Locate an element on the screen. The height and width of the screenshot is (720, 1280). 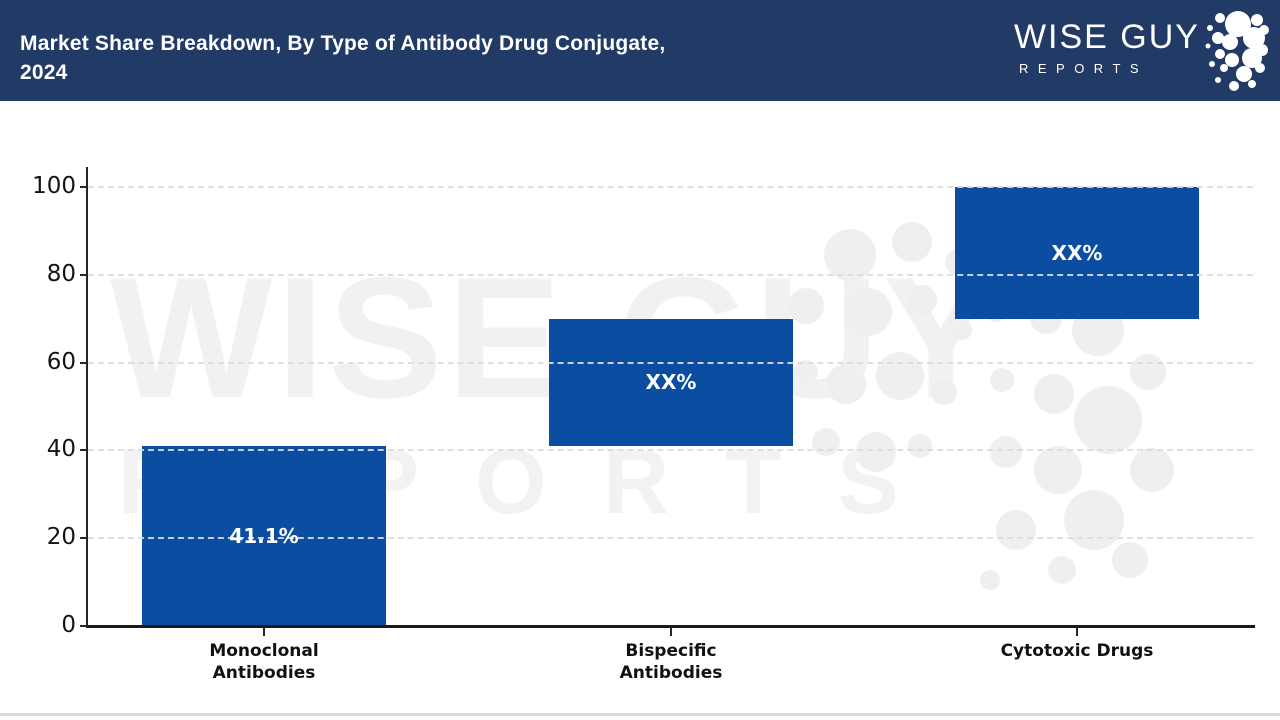
logo: WISE GUY REPORTS is located at coordinates (1142, 51).